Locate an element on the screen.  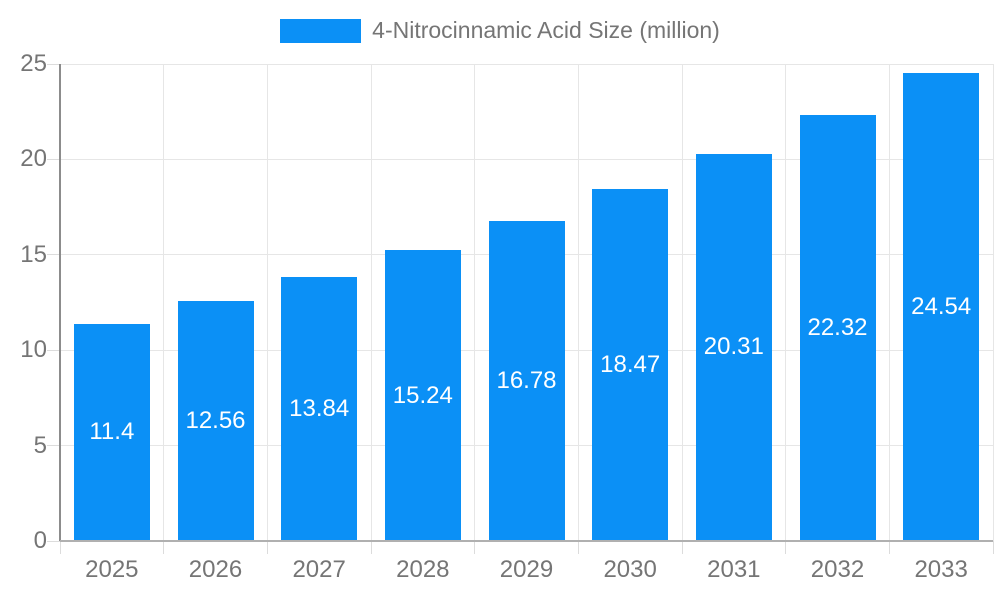
bar: 13.84 is located at coordinates (319, 408).